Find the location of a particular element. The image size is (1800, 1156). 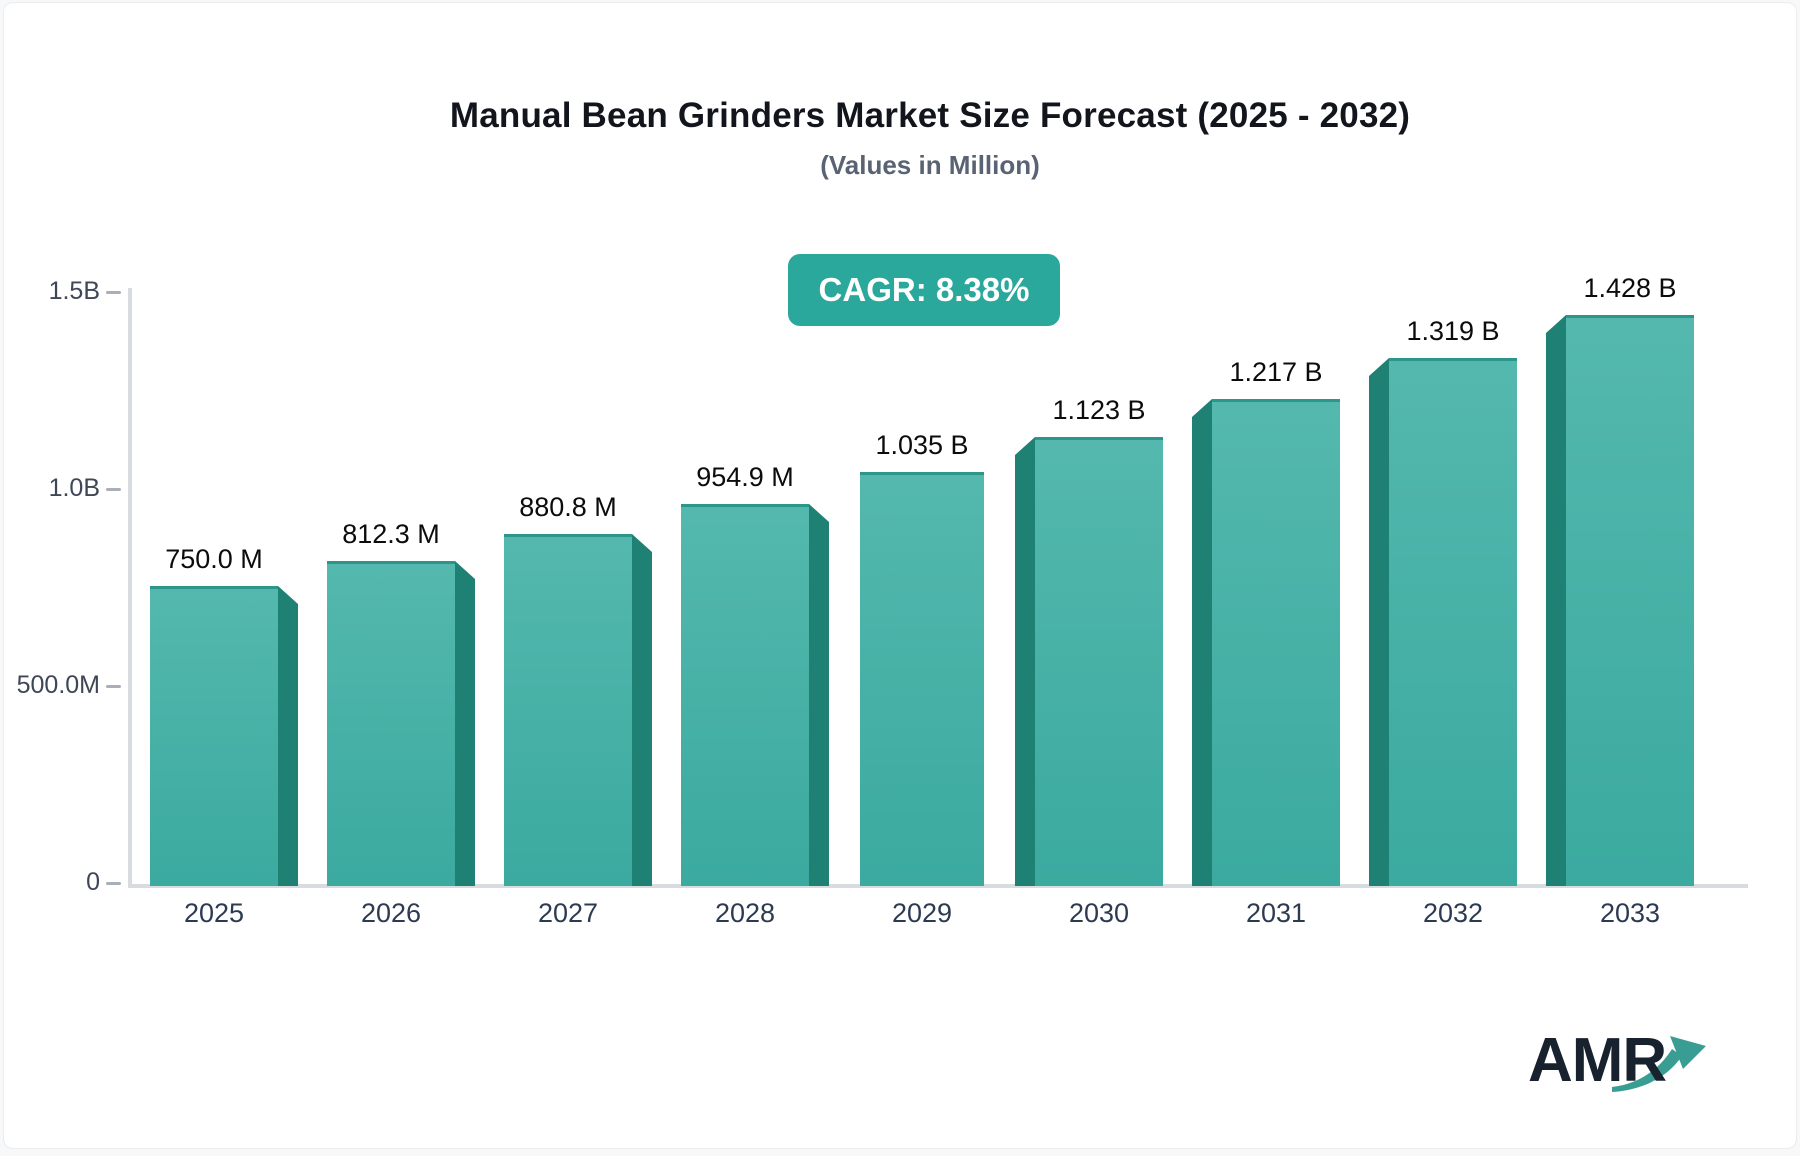

bar-2031 is located at coordinates (1276, 642).